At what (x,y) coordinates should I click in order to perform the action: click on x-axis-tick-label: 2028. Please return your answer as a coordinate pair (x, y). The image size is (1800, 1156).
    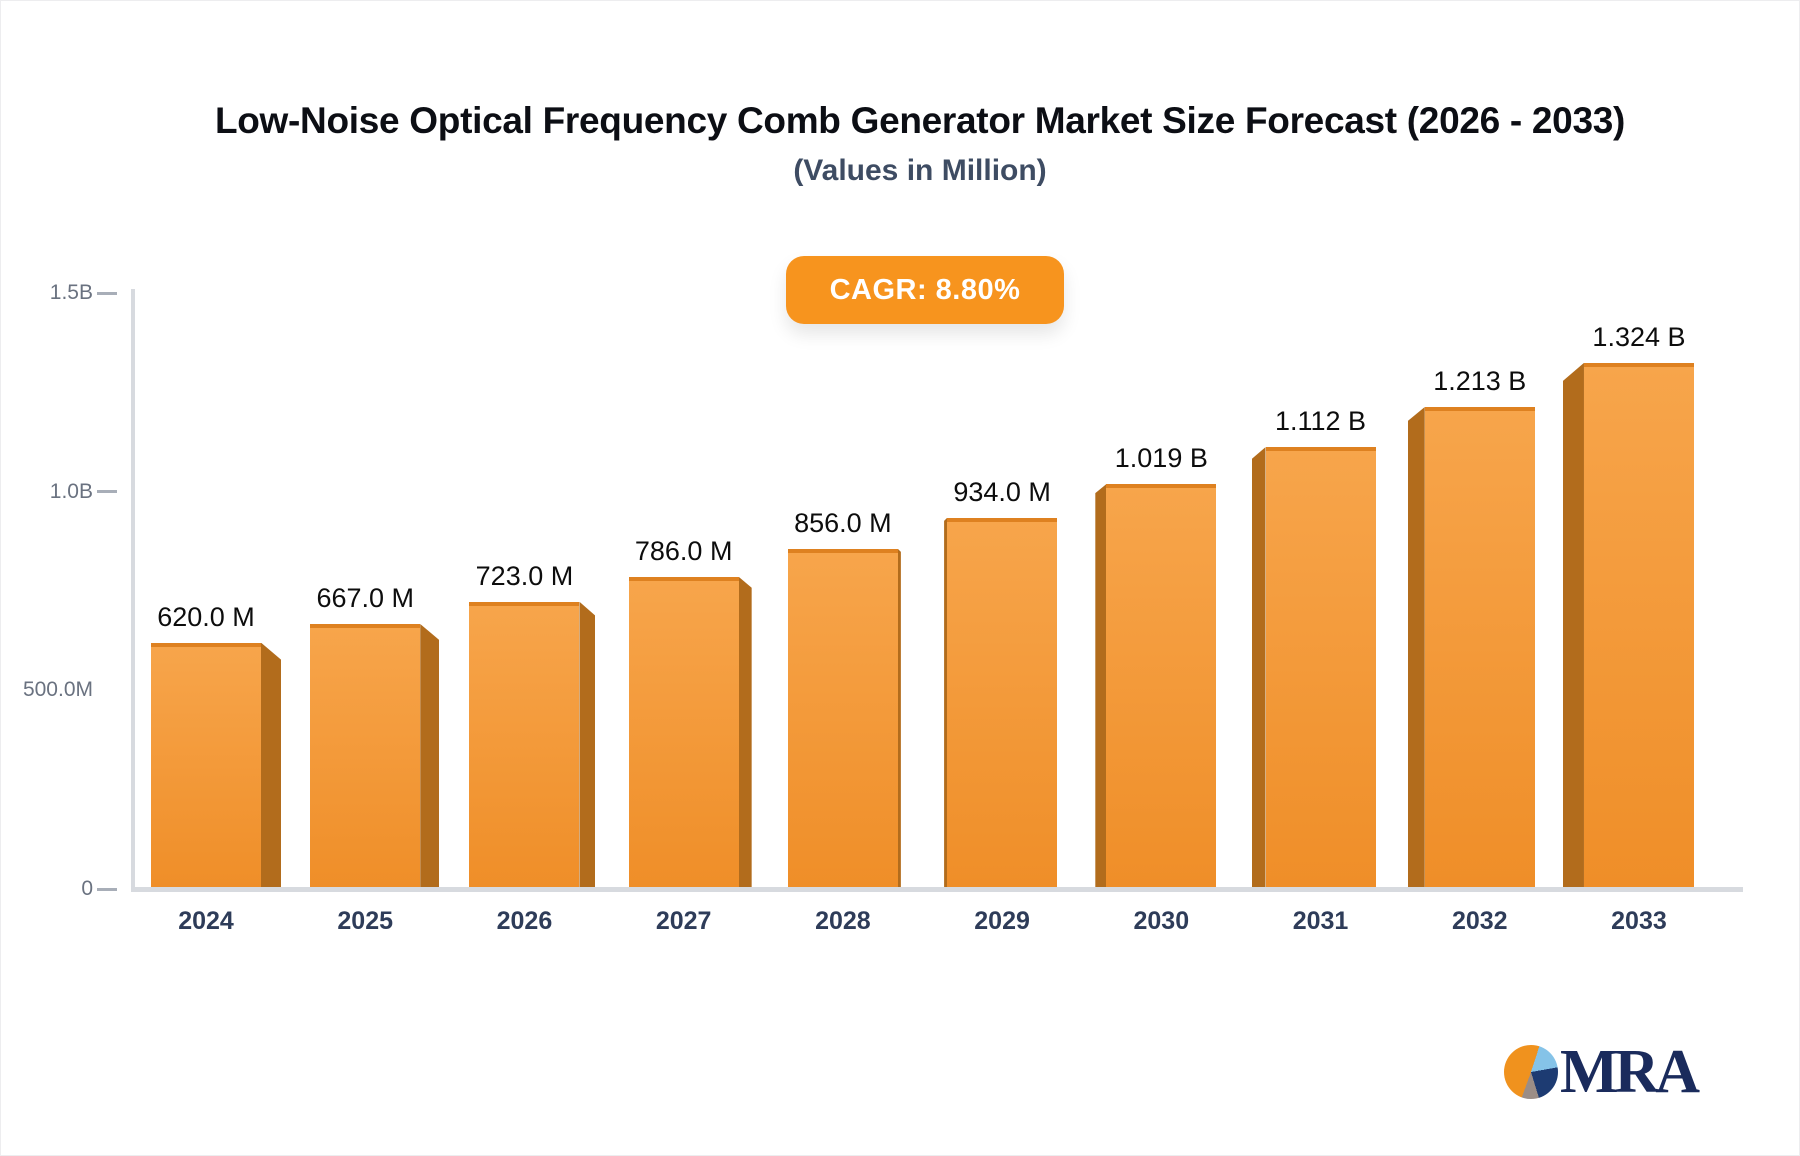
    Looking at the image, I should click on (843, 921).